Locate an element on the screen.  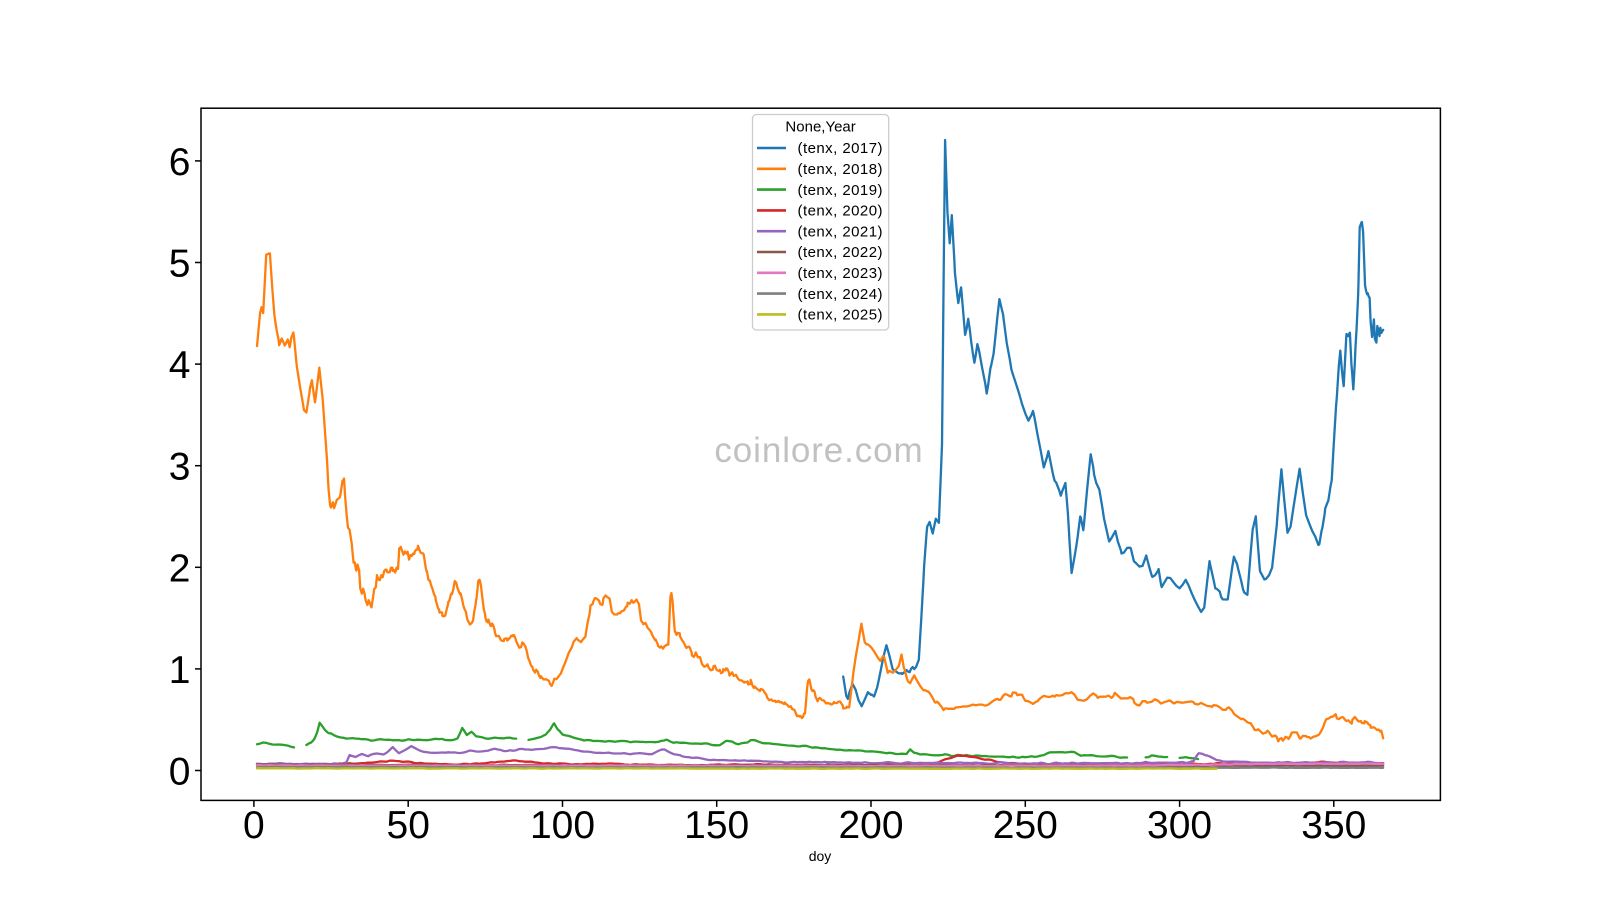
svg-text: 5 is located at coordinates (180, 264).